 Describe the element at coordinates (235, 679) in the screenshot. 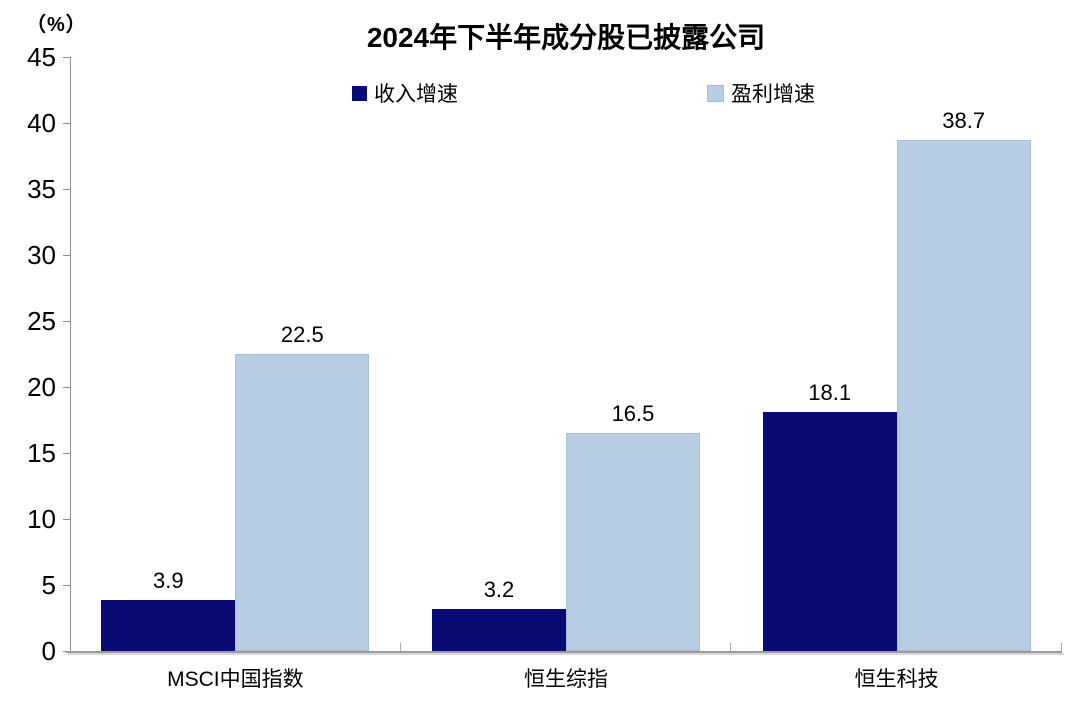

I see `category-label: MSCI中国指数` at that location.